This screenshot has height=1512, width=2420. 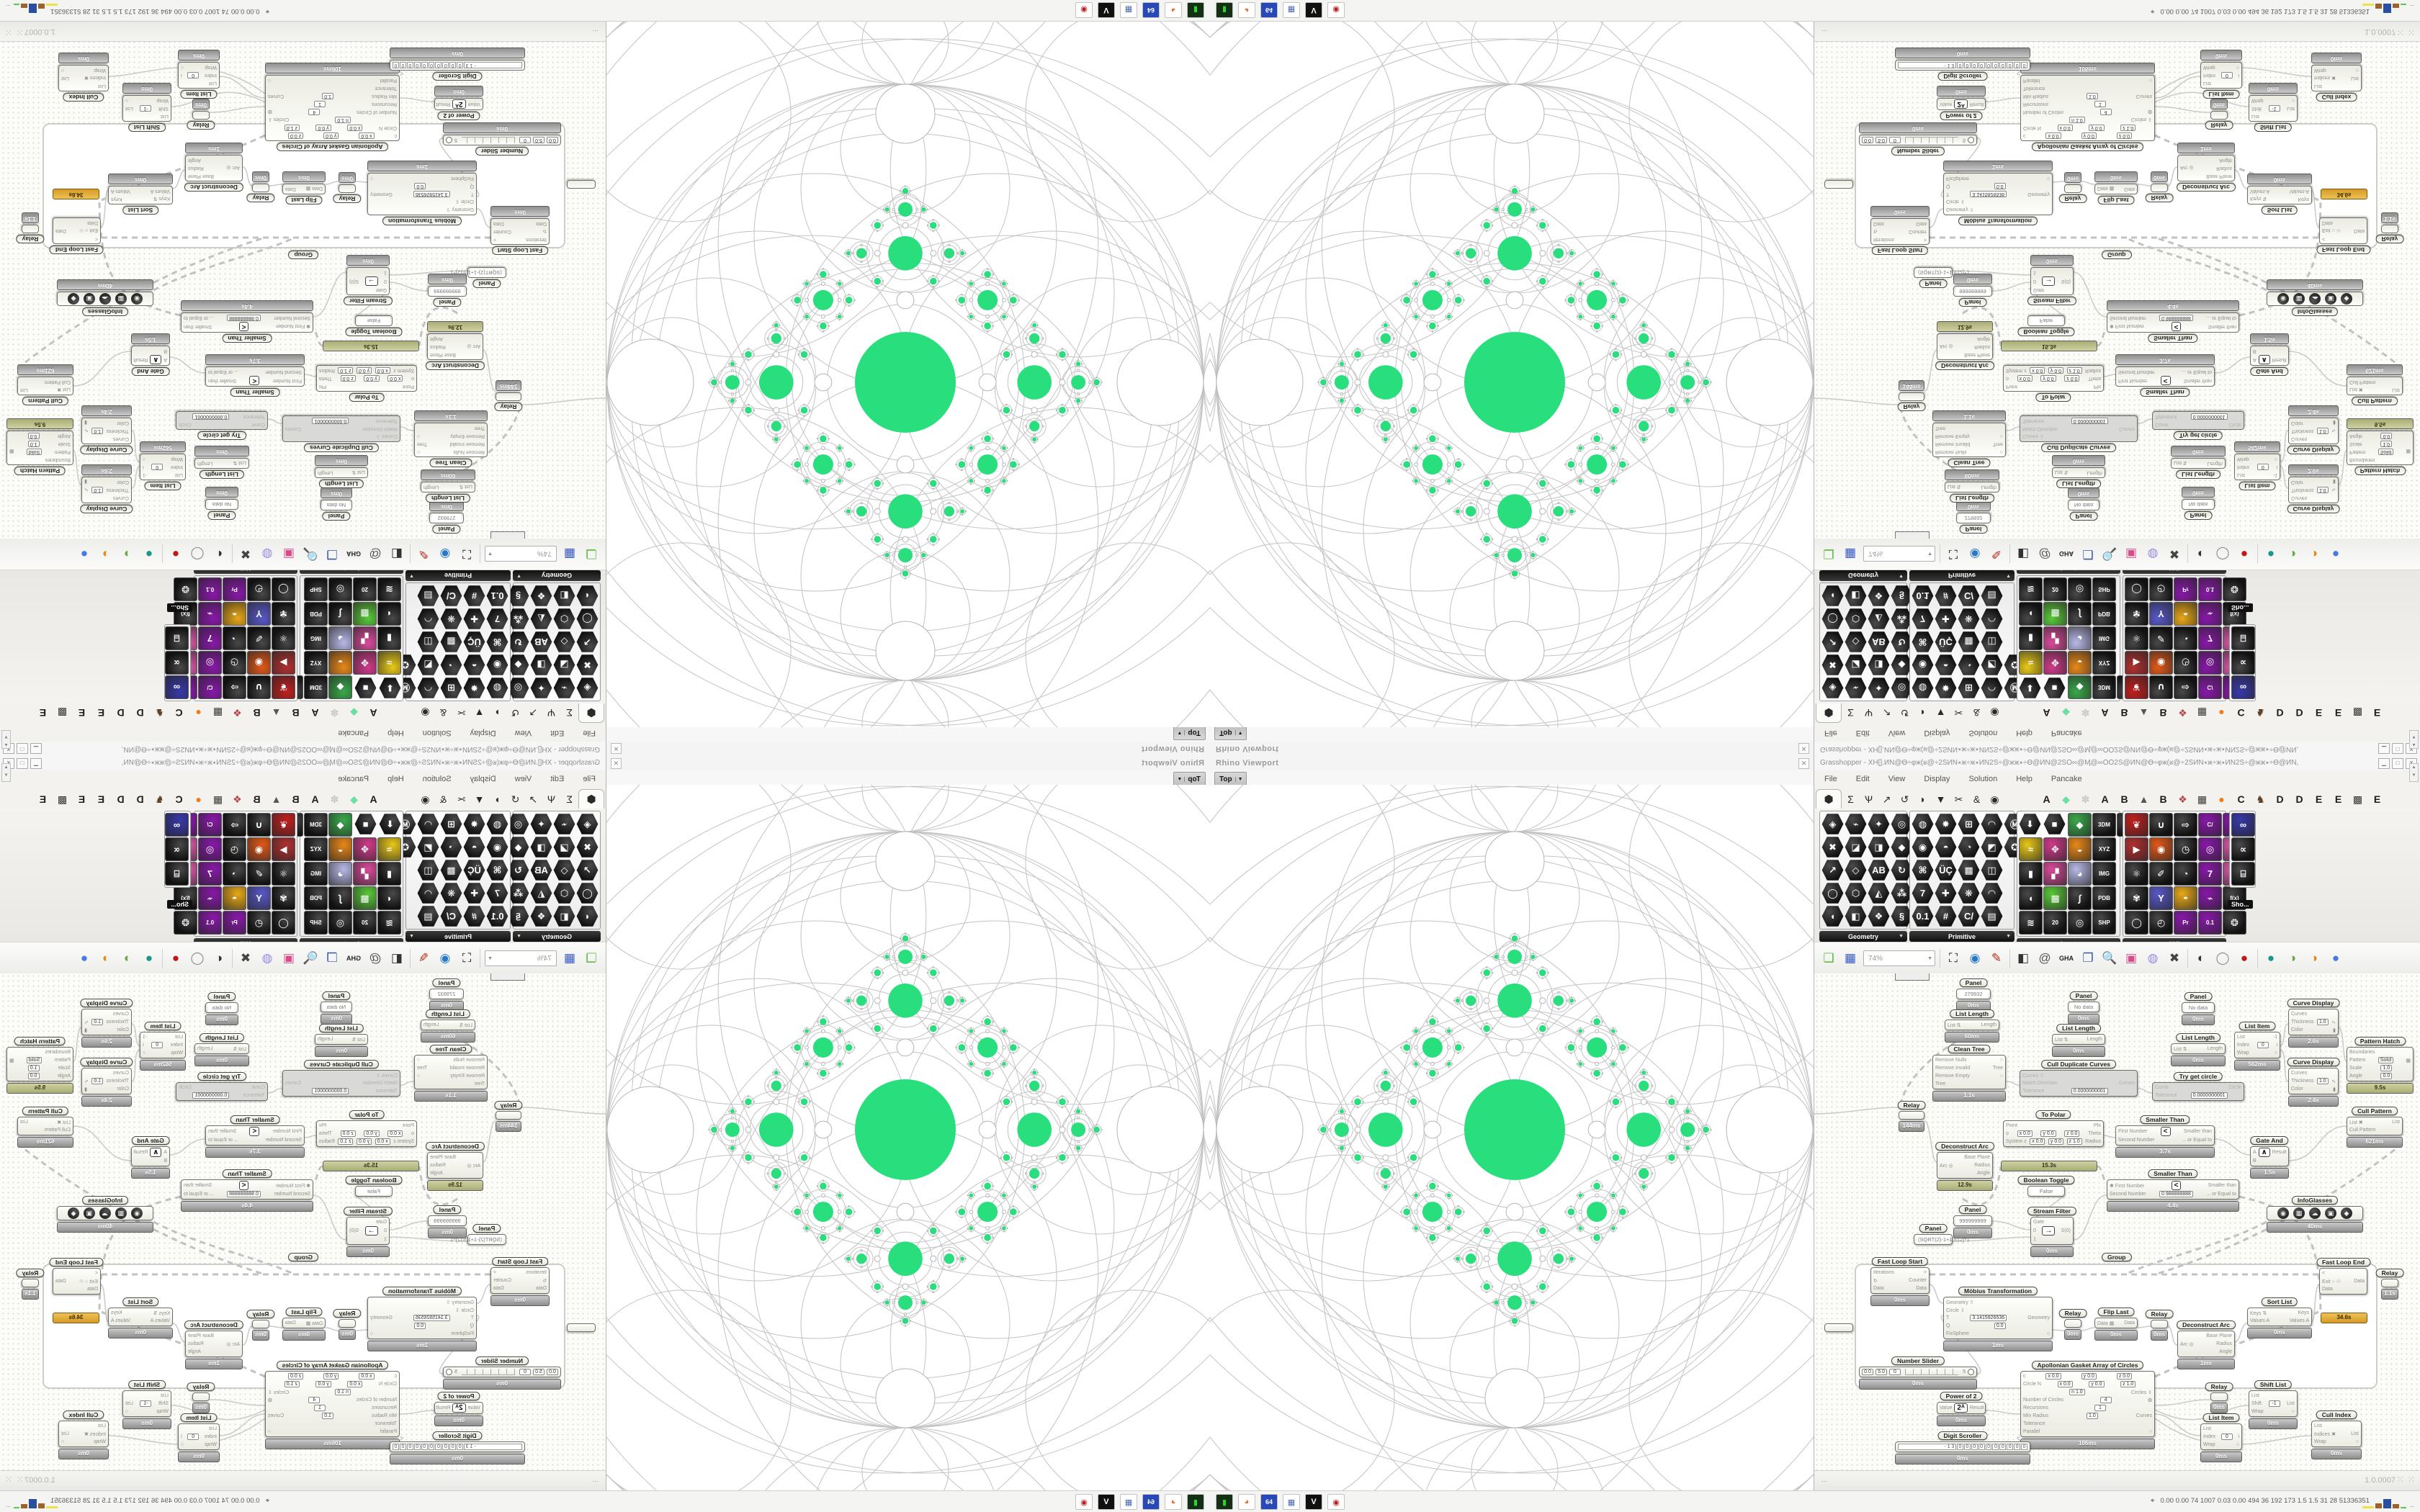 What do you see at coordinates (2185, 874) in the screenshot?
I see `component-icon: ◔` at bounding box center [2185, 874].